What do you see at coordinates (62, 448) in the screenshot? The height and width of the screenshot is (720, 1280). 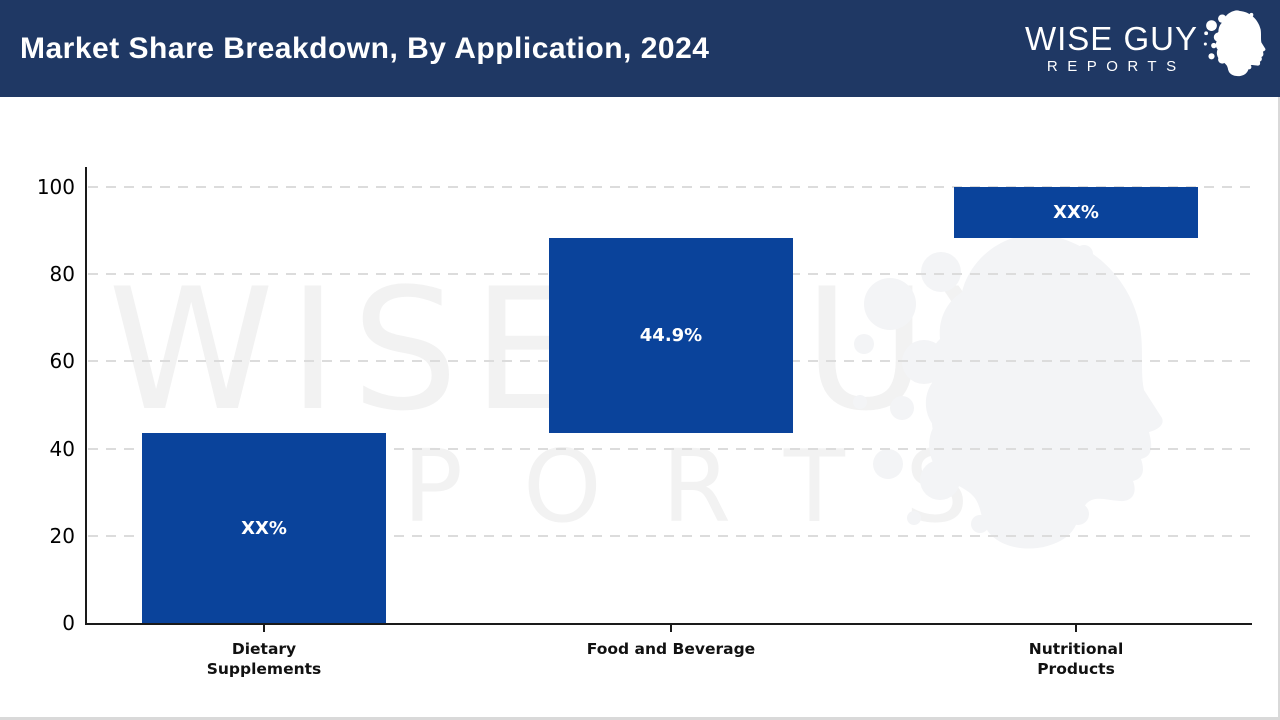 I see `y-axis-tick-40: 40` at bounding box center [62, 448].